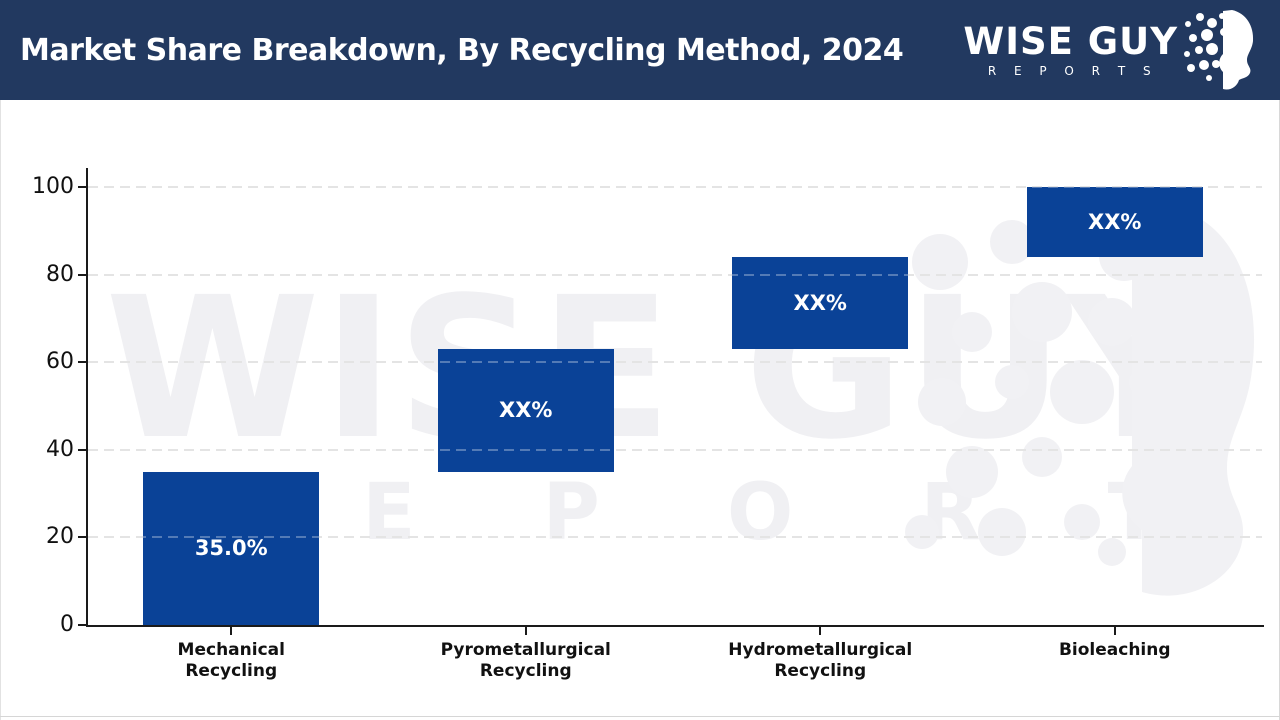 The height and width of the screenshot is (720, 1280). I want to click on brand-logo-text: WISE GUY R E P O R T S, so click(1070, 48).